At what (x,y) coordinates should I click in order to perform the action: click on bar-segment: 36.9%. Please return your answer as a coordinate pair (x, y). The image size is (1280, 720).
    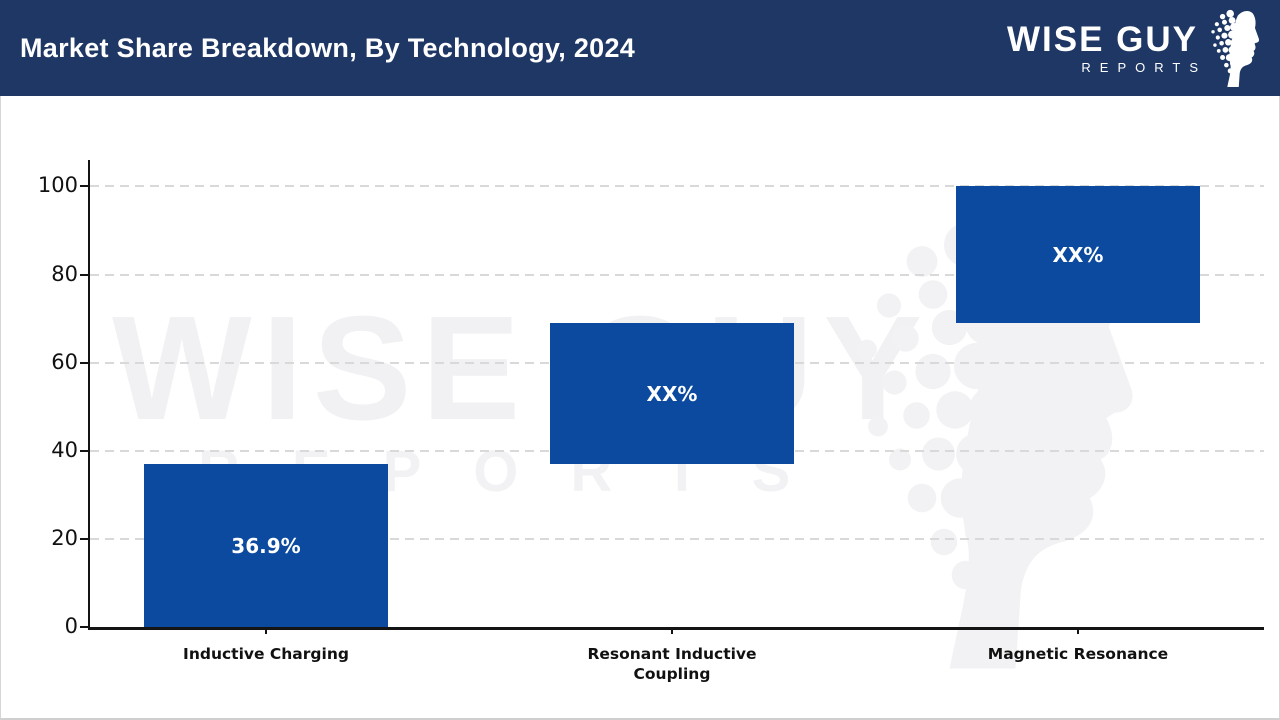
    Looking at the image, I should click on (266, 545).